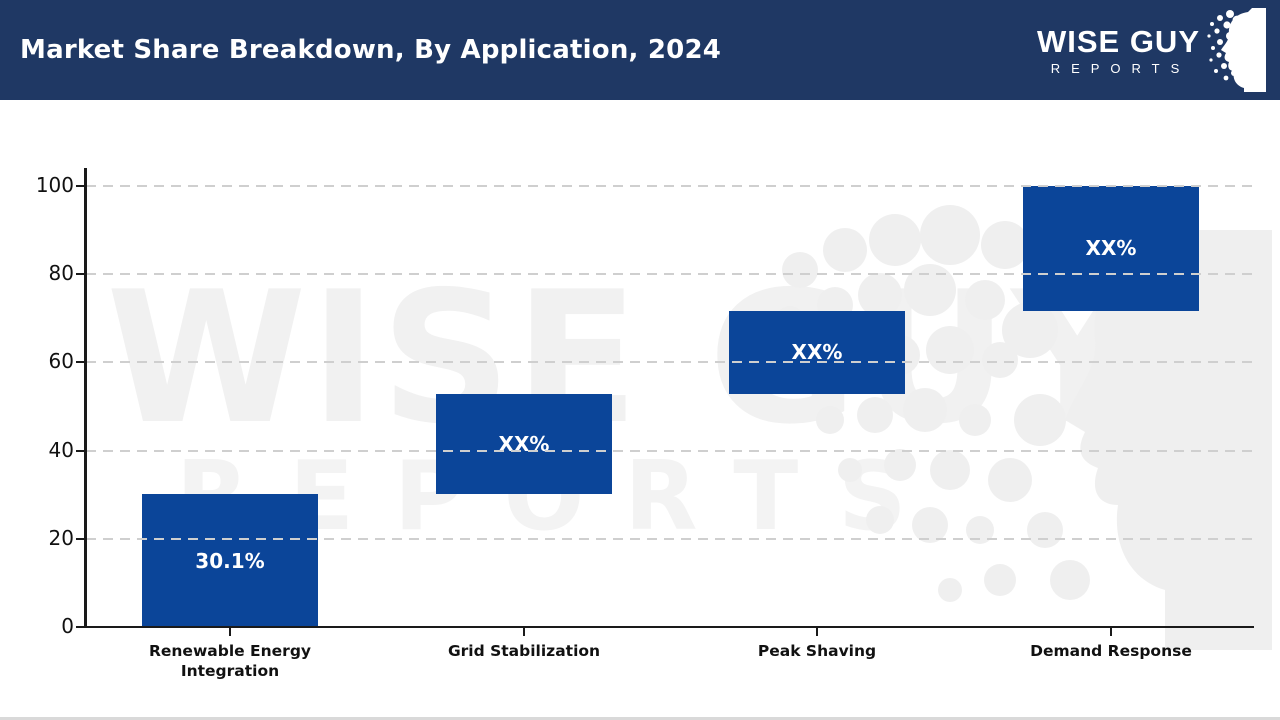 The image size is (1280, 720). I want to click on brand-logo: WISE GUY REPORTS, so click(1151, 50).